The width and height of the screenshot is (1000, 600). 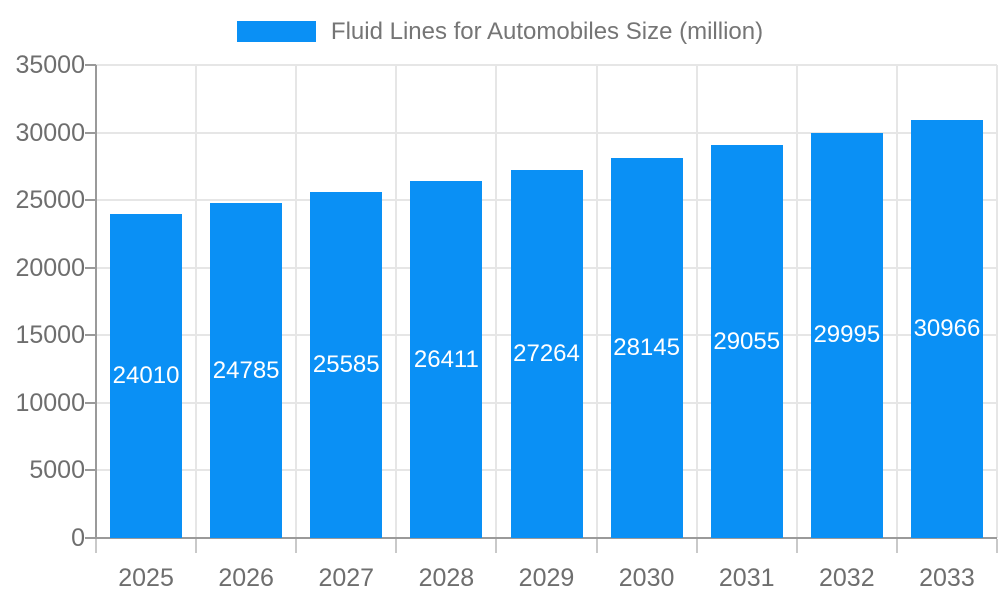 What do you see at coordinates (50, 402) in the screenshot?
I see `y-axis-tick-label: 10000` at bounding box center [50, 402].